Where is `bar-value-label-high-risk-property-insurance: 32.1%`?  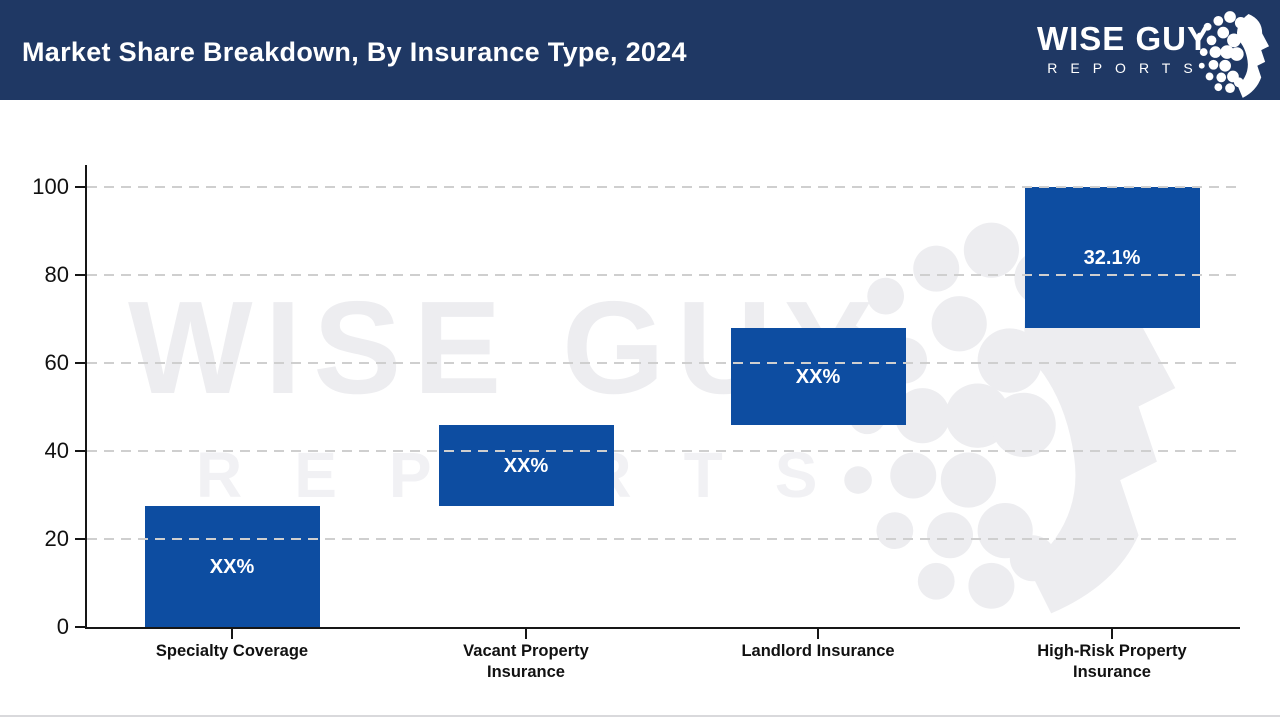 bar-value-label-high-risk-property-insurance: 32.1% is located at coordinates (1112, 257).